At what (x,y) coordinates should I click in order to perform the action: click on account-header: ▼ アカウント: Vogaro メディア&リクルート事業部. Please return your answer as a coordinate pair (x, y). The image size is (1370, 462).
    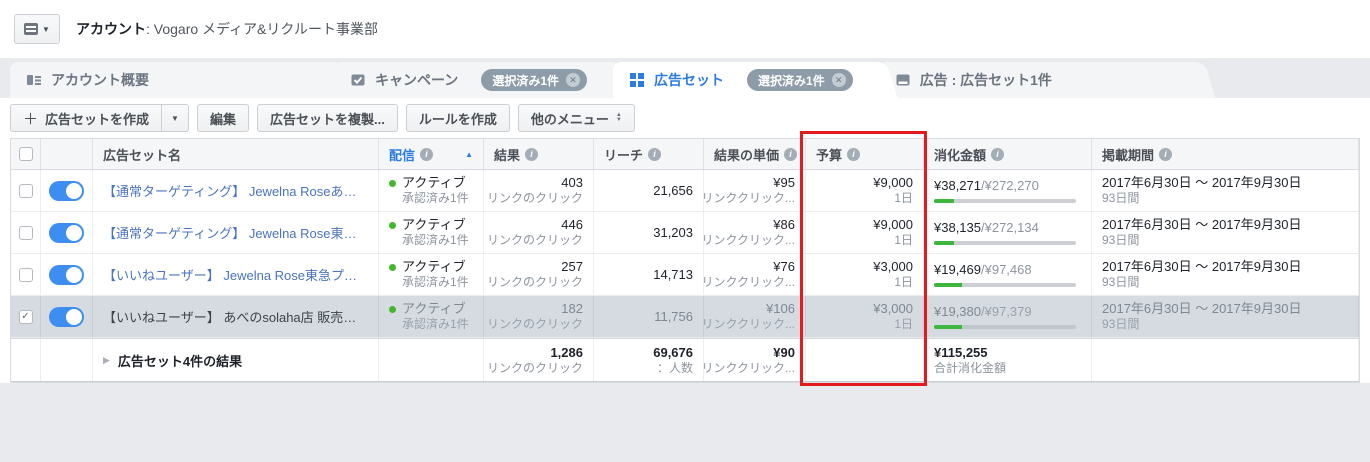
    Looking at the image, I should click on (685, 29).